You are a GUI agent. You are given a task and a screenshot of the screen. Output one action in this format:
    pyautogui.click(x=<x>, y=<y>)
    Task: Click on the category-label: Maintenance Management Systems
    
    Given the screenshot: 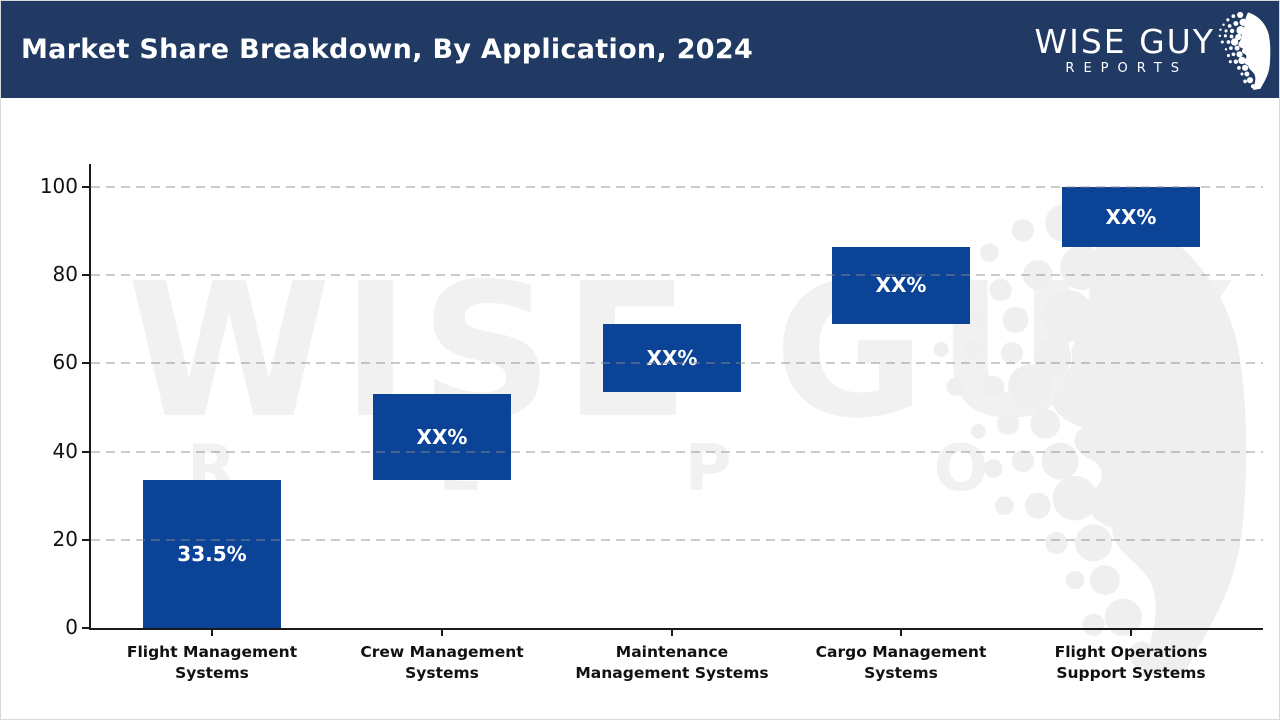 What is the action you would take?
    pyautogui.click(x=672, y=662)
    